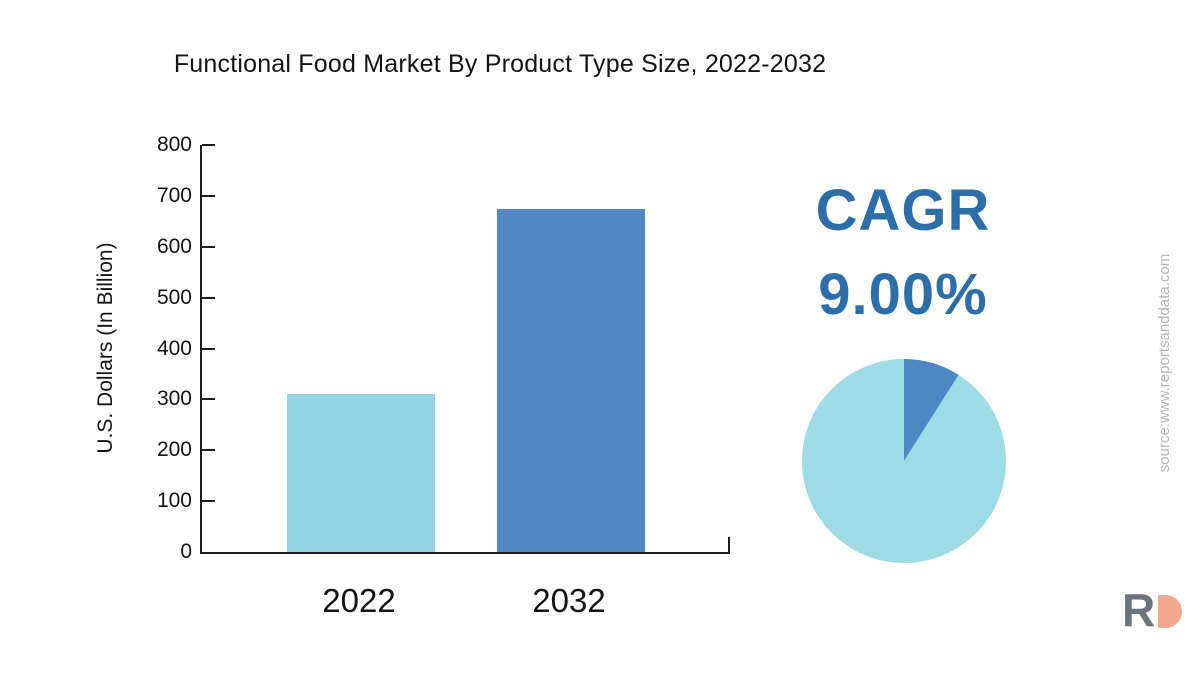  I want to click on bar-2032, so click(571, 380).